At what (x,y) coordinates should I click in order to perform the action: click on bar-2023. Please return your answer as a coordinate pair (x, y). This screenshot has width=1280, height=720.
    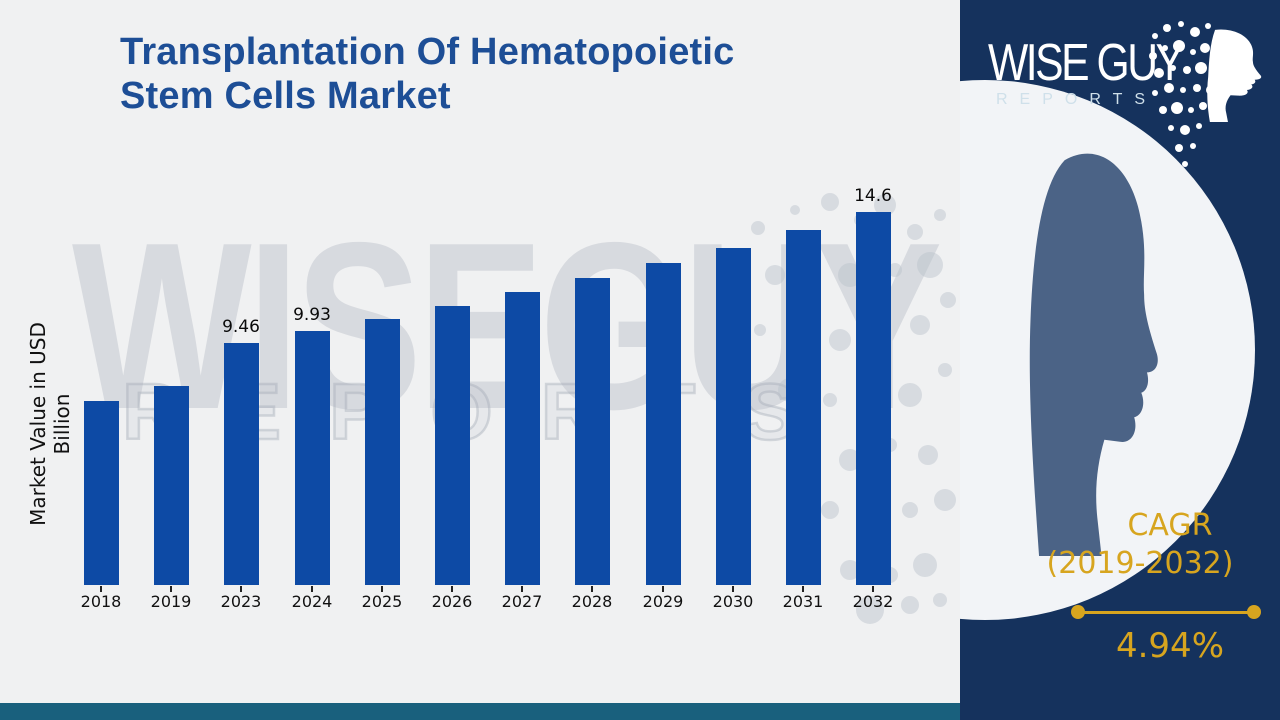
    Looking at the image, I should click on (241, 464).